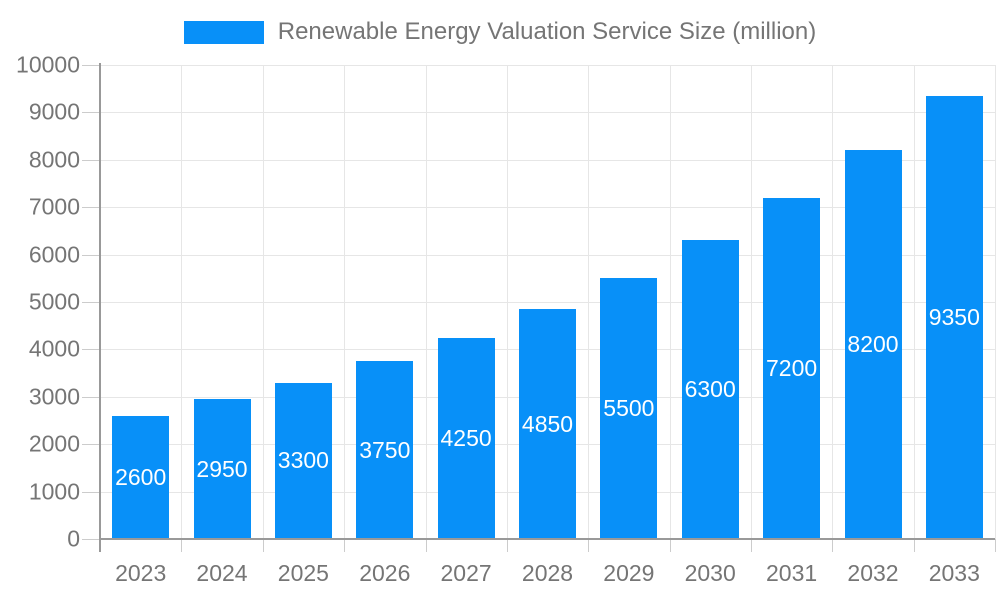 The width and height of the screenshot is (1000, 600). I want to click on y-axis-label: 3000, so click(54, 396).